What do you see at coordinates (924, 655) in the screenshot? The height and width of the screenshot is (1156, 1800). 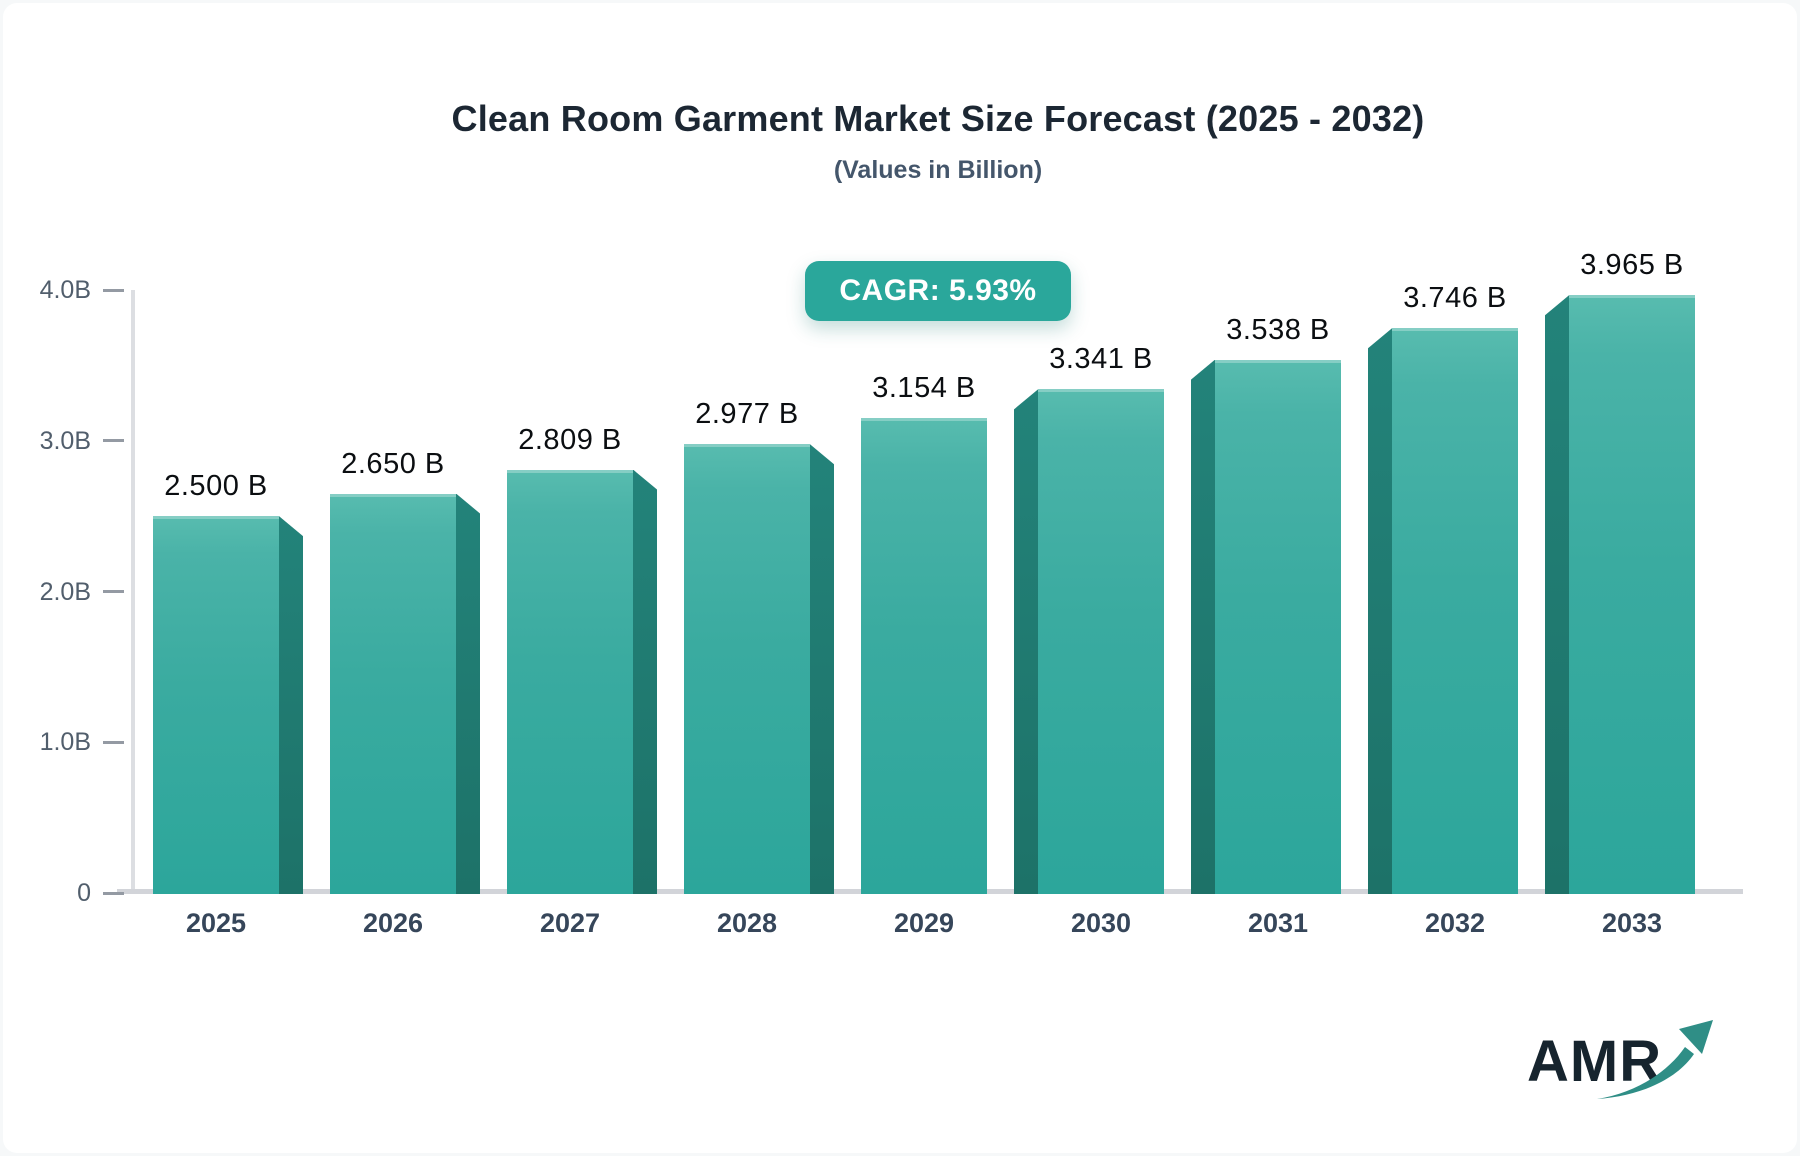 I see `bar-2029` at bounding box center [924, 655].